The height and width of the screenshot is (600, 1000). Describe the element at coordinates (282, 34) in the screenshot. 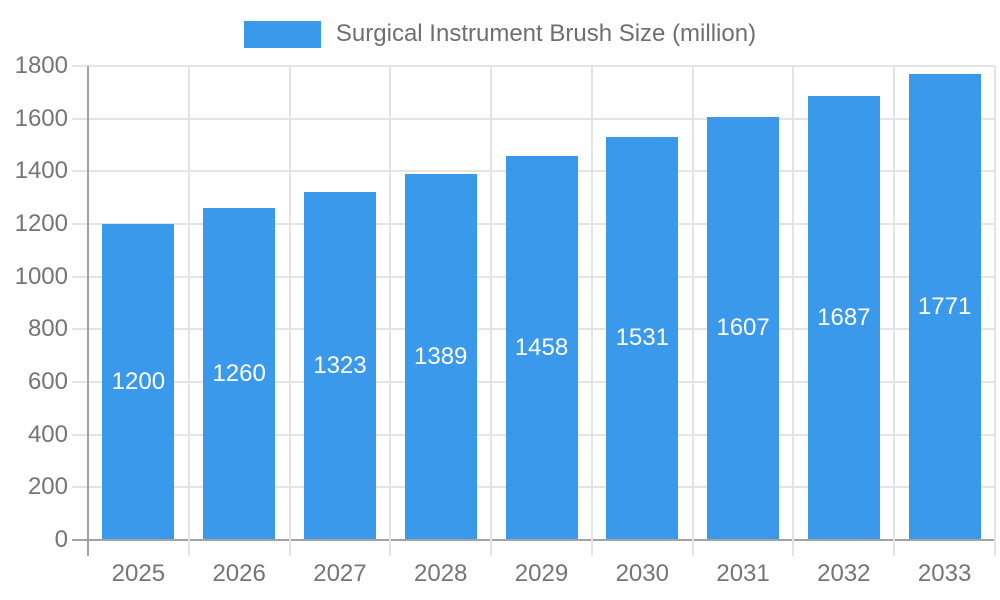

I see `legend-swatch` at that location.